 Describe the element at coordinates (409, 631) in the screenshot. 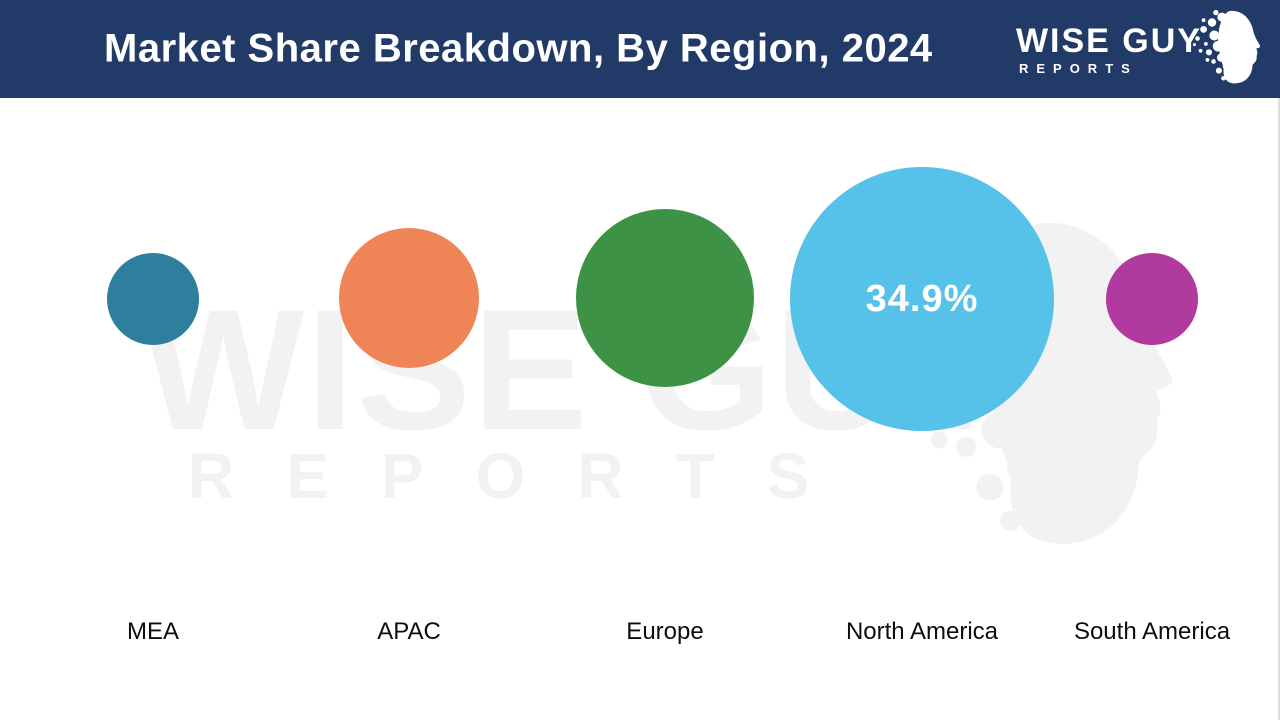

I see `category-label-apac: APAC` at that location.